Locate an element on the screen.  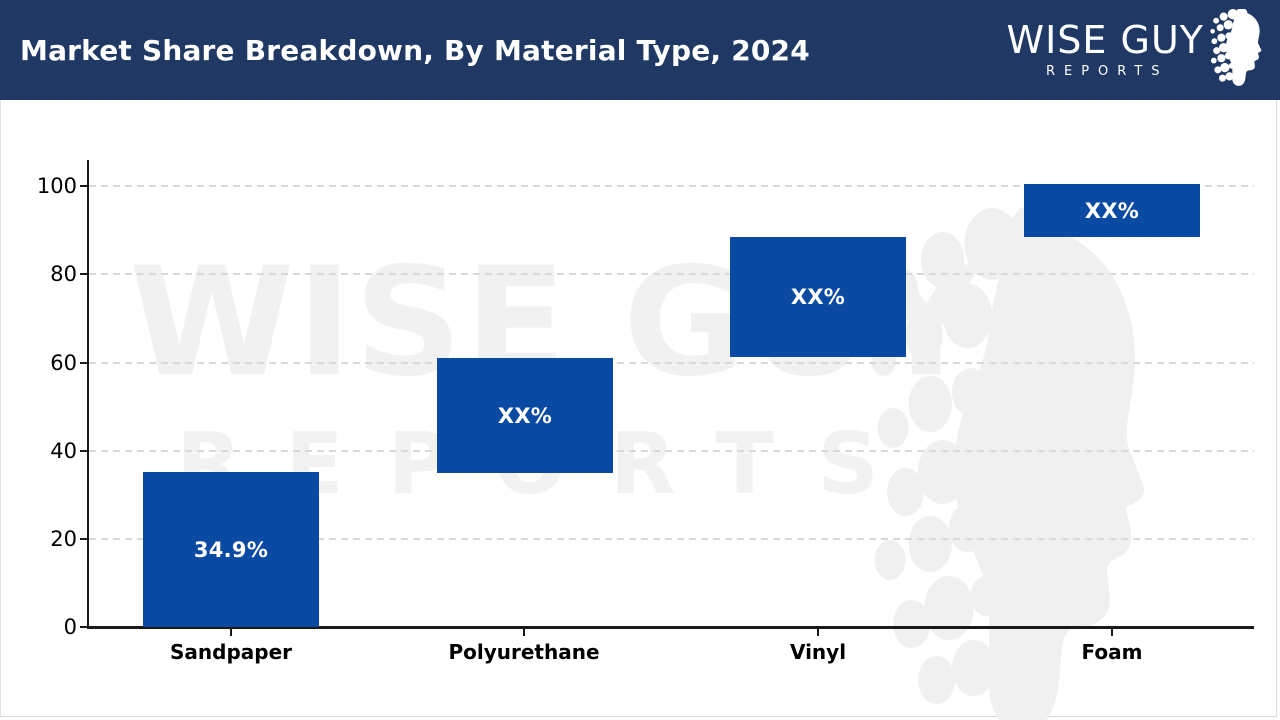
logo-face-icon is located at coordinates (1236, 47).